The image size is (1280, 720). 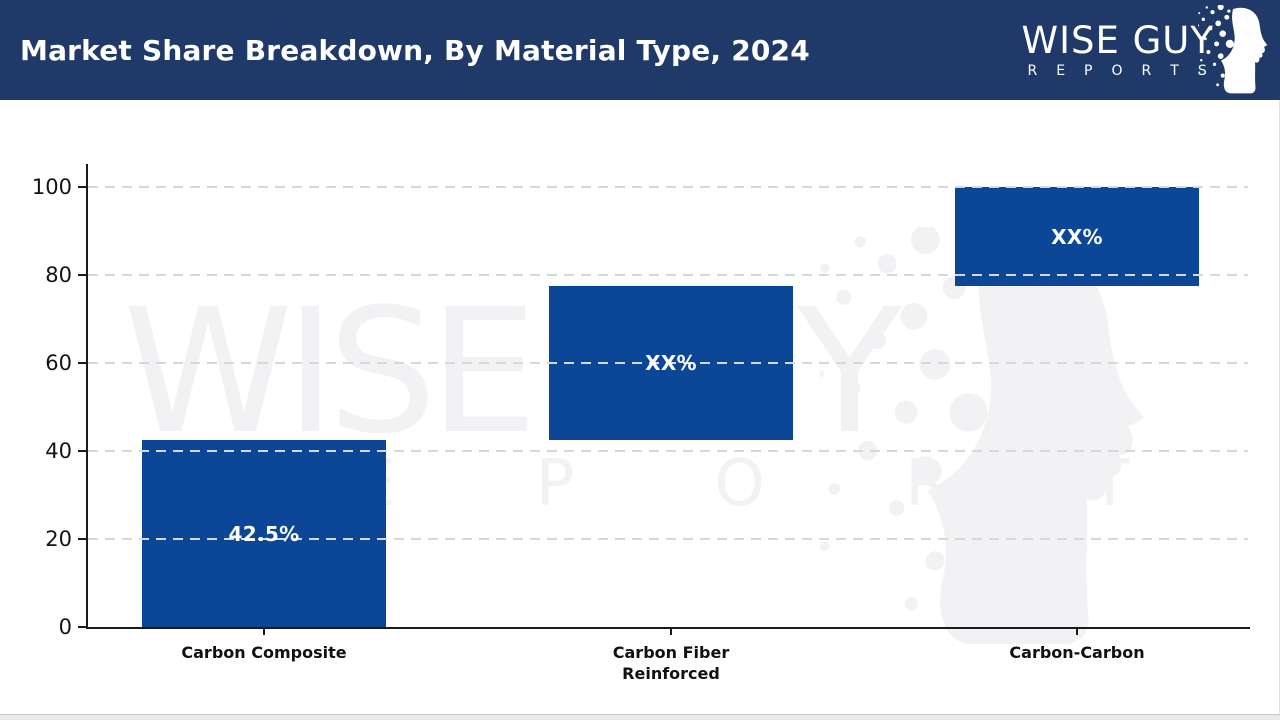 What do you see at coordinates (58, 363) in the screenshot?
I see `y-tick-label: 60` at bounding box center [58, 363].